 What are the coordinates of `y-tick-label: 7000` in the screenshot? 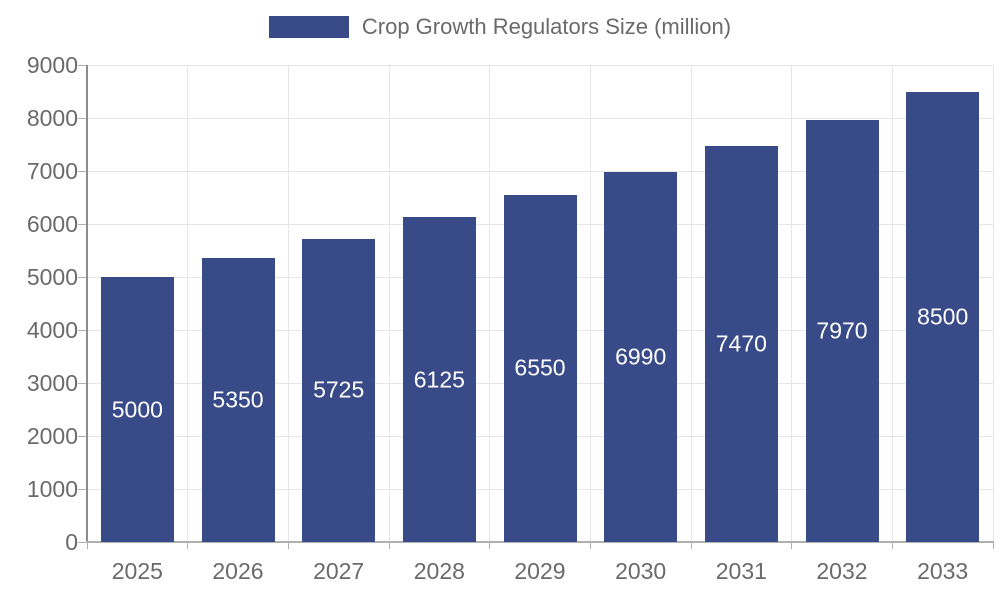 It's located at (52, 171).